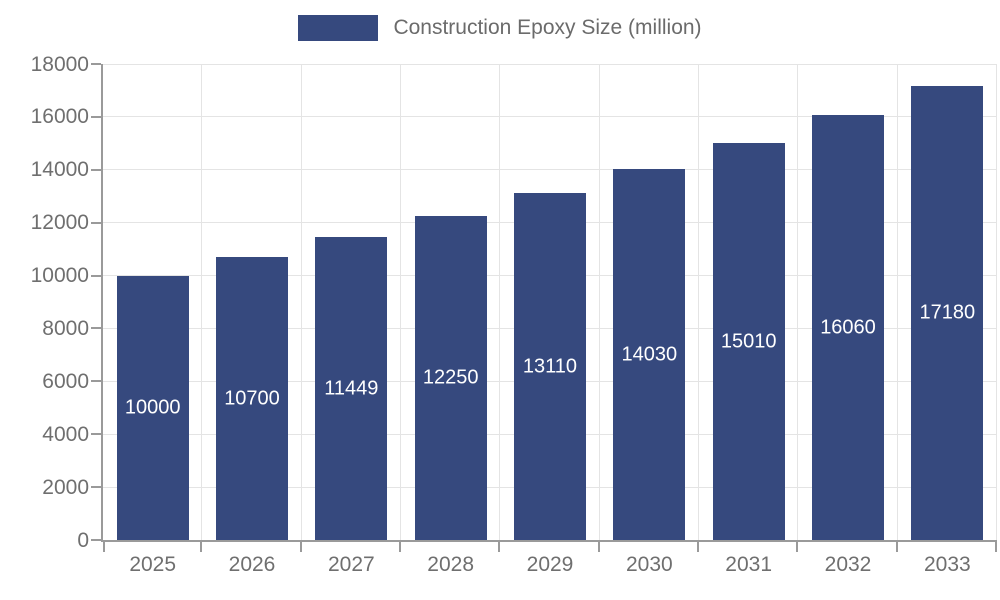  I want to click on y-tick-label: 6000, so click(65, 381).